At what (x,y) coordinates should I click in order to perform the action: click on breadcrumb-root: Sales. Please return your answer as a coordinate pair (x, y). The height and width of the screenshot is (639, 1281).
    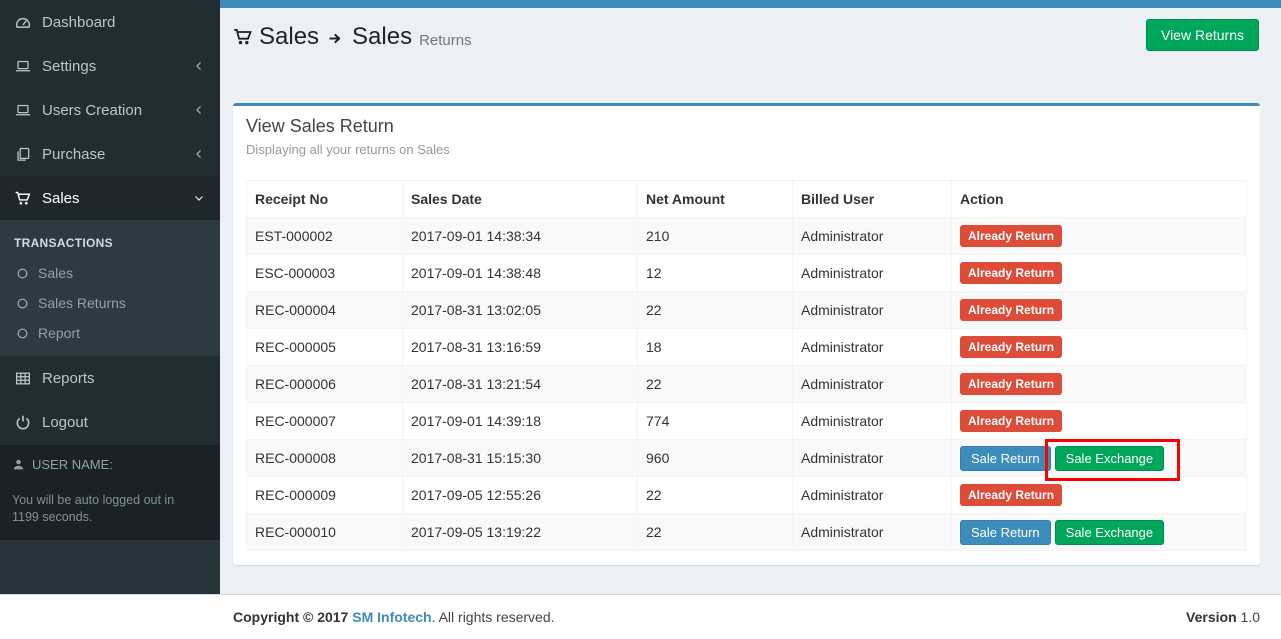
    Looking at the image, I should click on (289, 36).